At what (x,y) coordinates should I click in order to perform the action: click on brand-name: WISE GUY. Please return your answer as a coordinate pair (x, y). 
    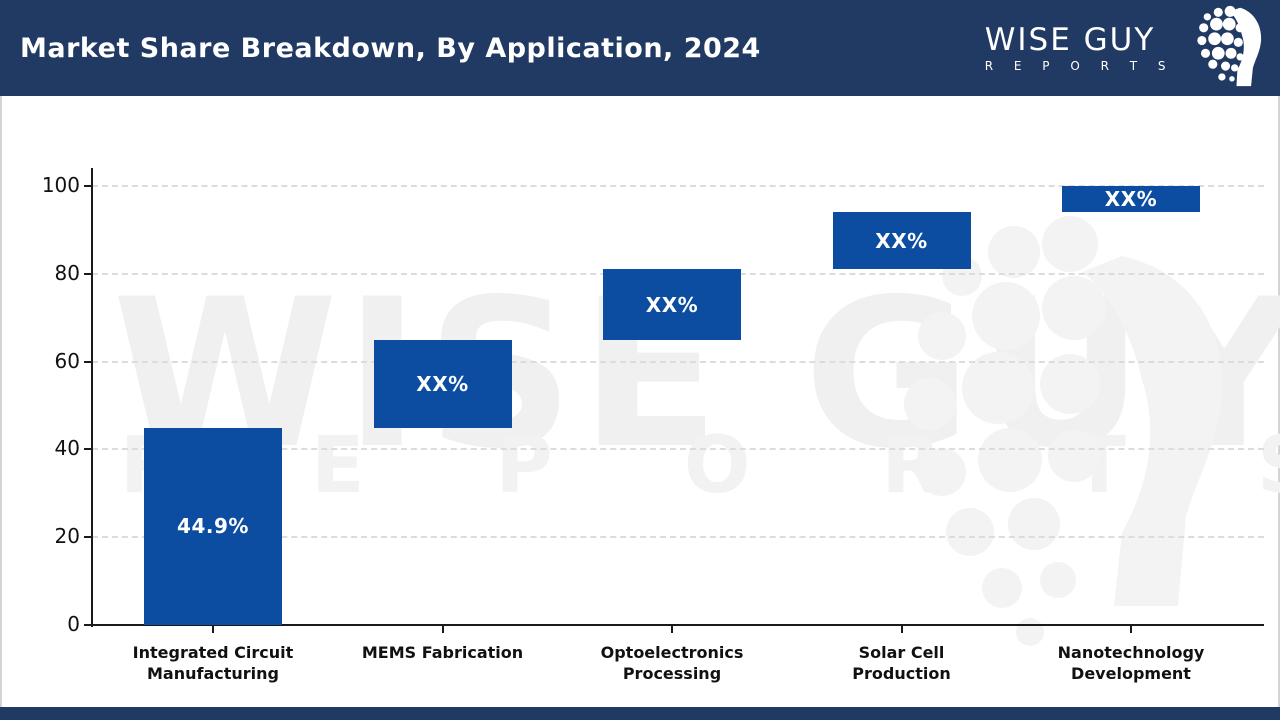
    Looking at the image, I should click on (1070, 40).